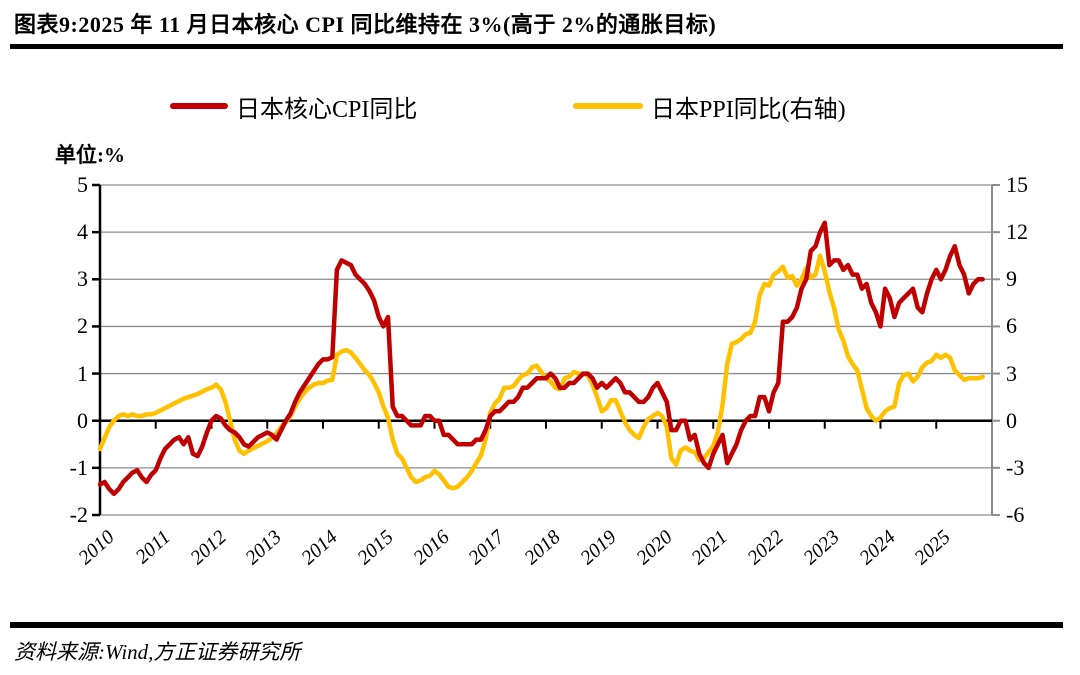 The width and height of the screenshot is (1080, 675). I want to click on cpi-line-swatch, so click(199, 106).